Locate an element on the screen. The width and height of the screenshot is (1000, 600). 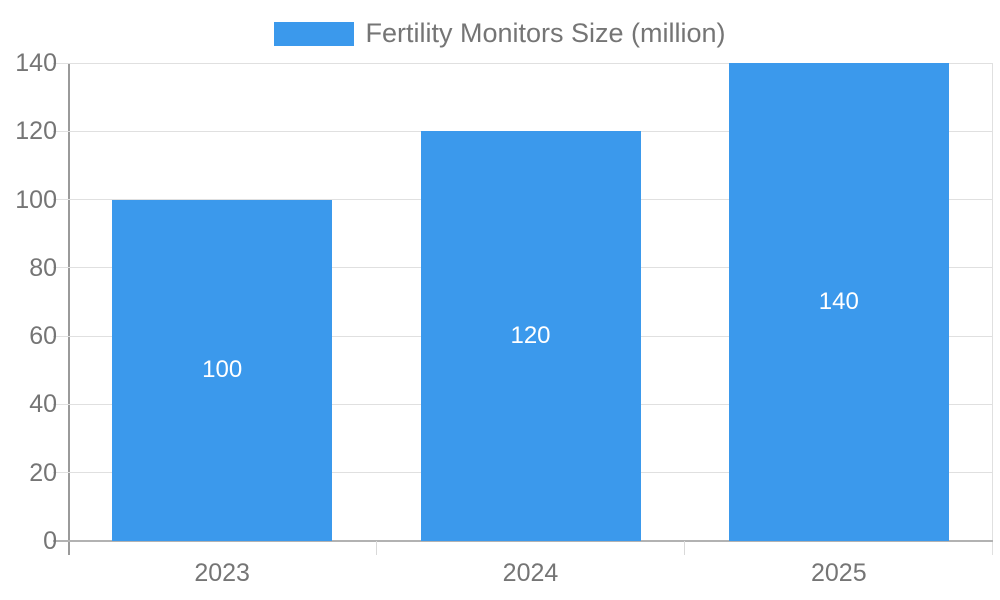
bar-value-label: 120 is located at coordinates (530, 336).